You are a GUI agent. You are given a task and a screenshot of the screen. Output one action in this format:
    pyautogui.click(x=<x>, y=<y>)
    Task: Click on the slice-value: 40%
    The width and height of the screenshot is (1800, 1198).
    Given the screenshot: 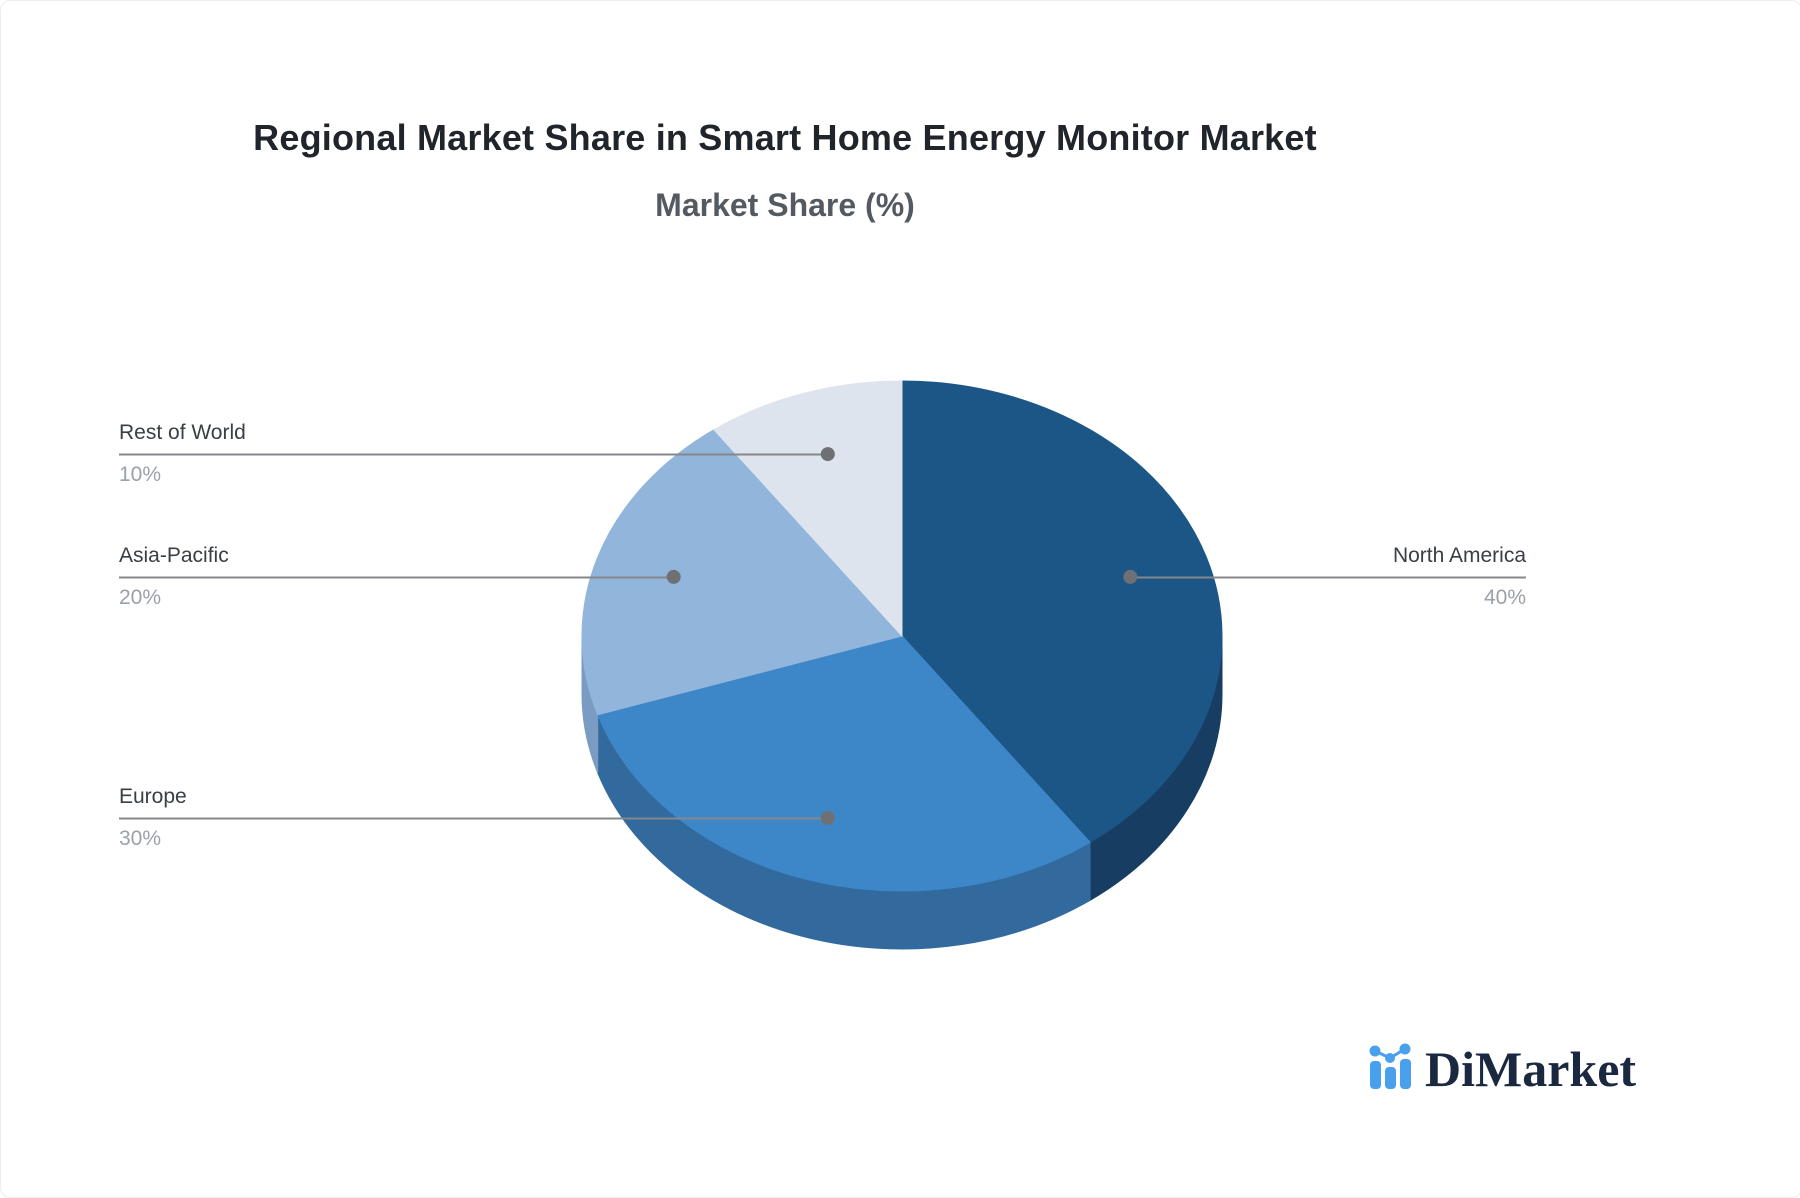 What is the action you would take?
    pyautogui.click(x=1504, y=597)
    